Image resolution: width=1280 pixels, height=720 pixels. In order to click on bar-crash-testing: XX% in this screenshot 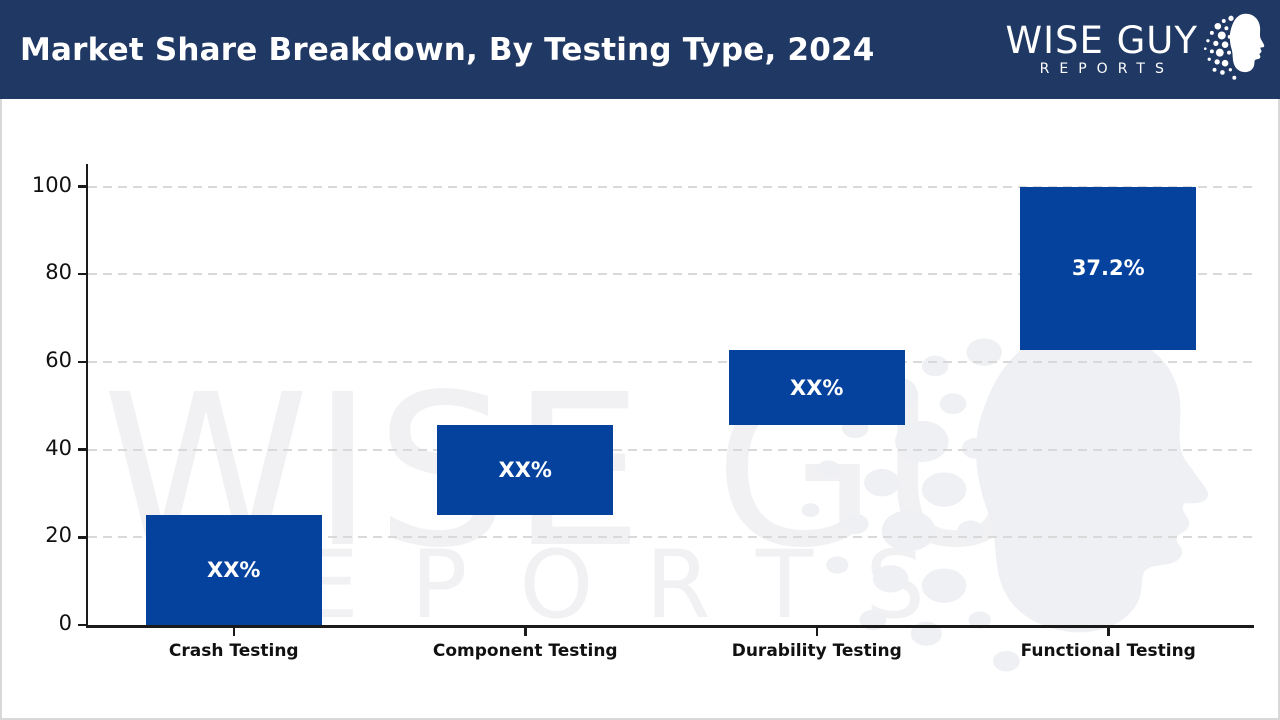, I will do `click(233, 570)`.